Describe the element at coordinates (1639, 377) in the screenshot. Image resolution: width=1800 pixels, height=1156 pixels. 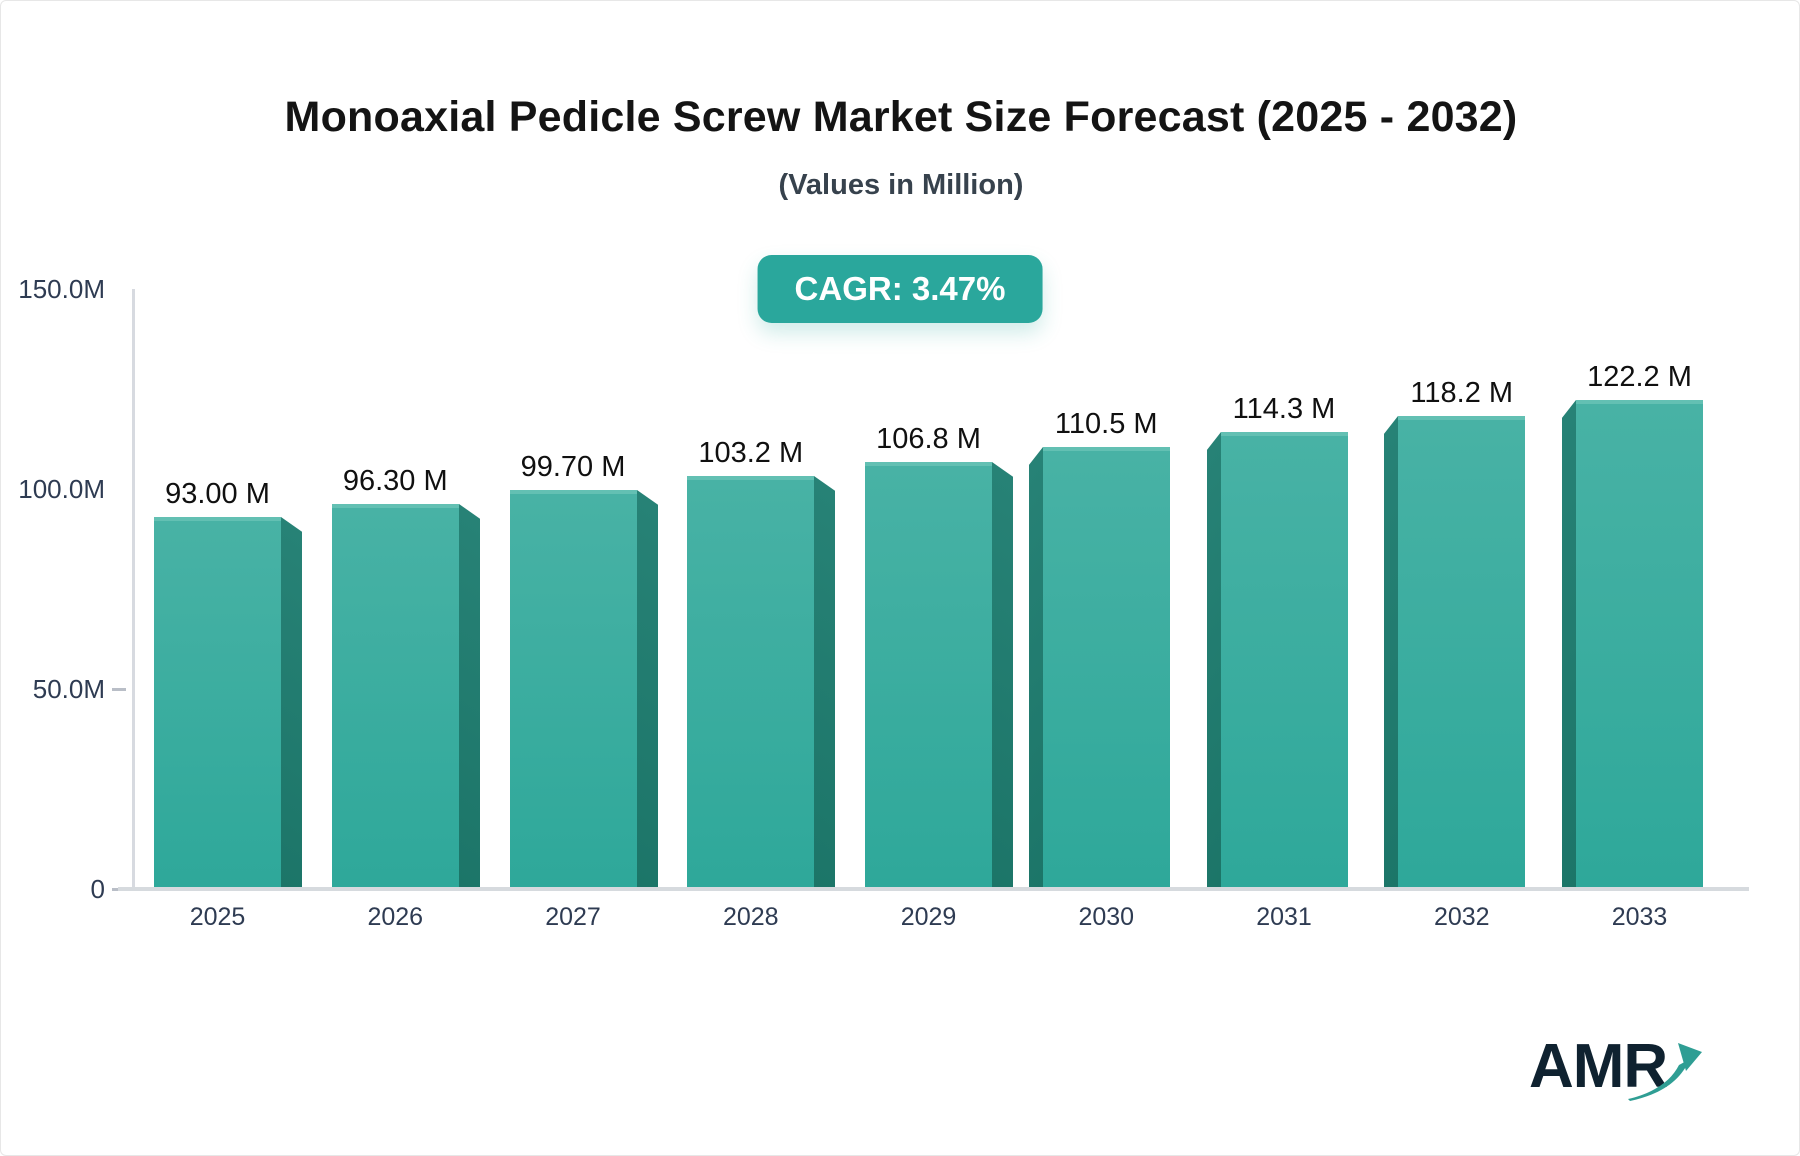
I see `bar-value-label: 122.2 M` at that location.